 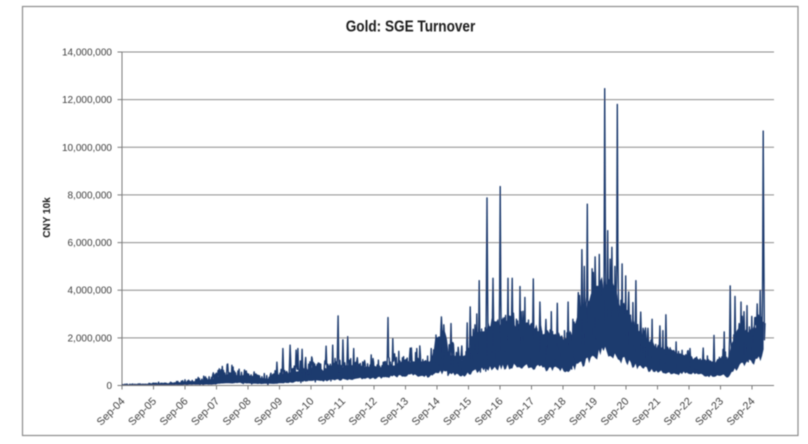 I want to click on svg-text: 10,000,000, so click(x=87, y=148).